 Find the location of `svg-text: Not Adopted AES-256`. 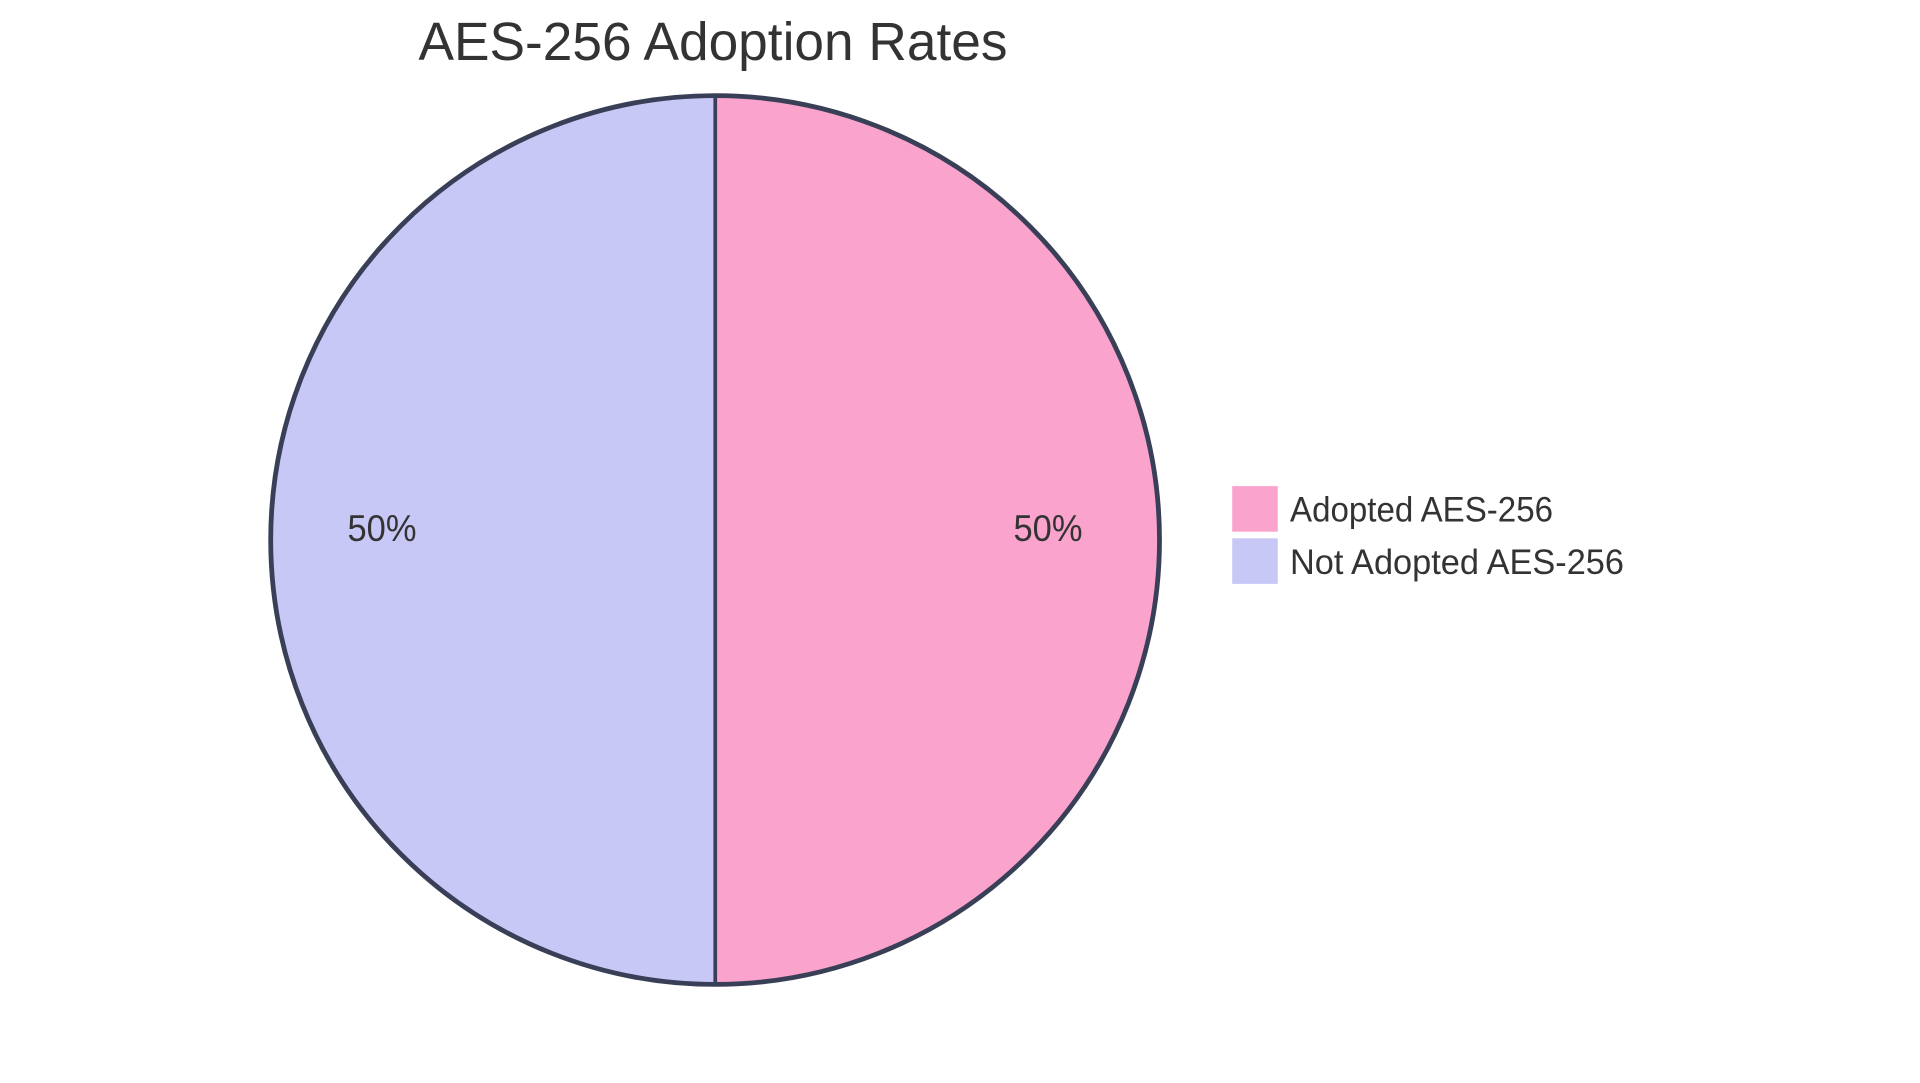

svg-text: Not Adopted AES-256 is located at coordinates (1457, 562).